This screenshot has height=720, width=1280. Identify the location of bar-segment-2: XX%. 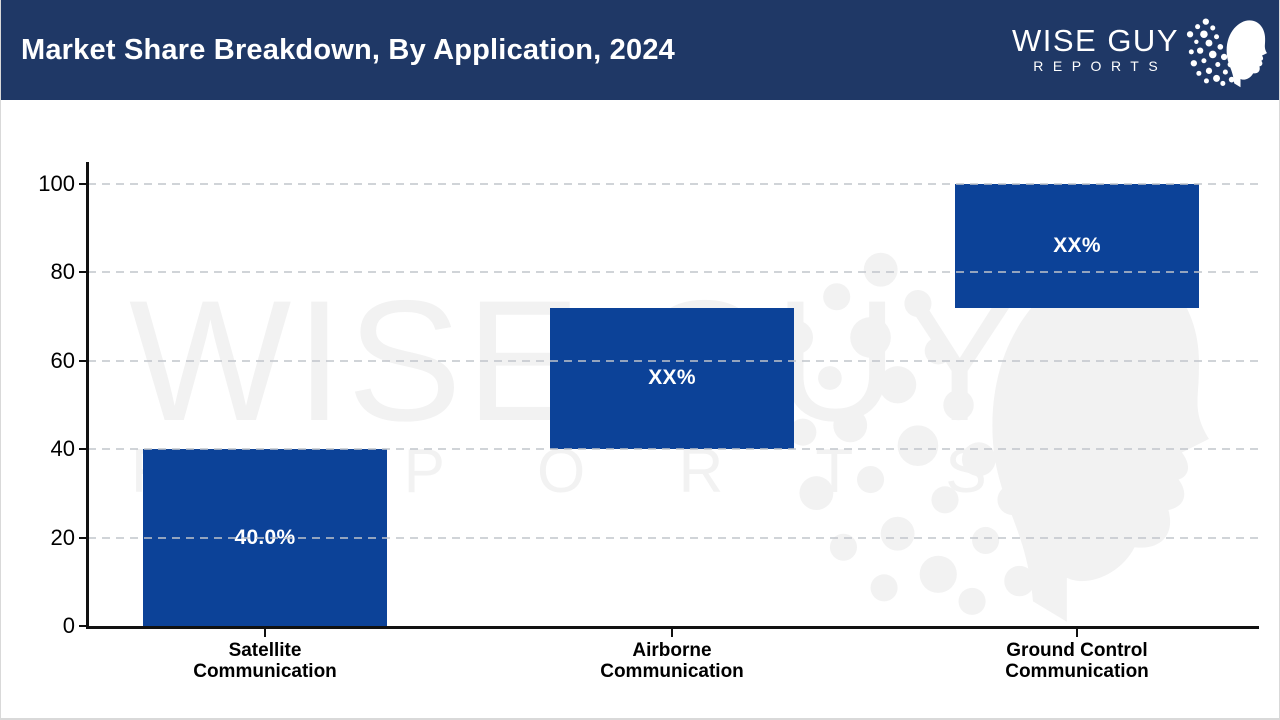
(672, 378).